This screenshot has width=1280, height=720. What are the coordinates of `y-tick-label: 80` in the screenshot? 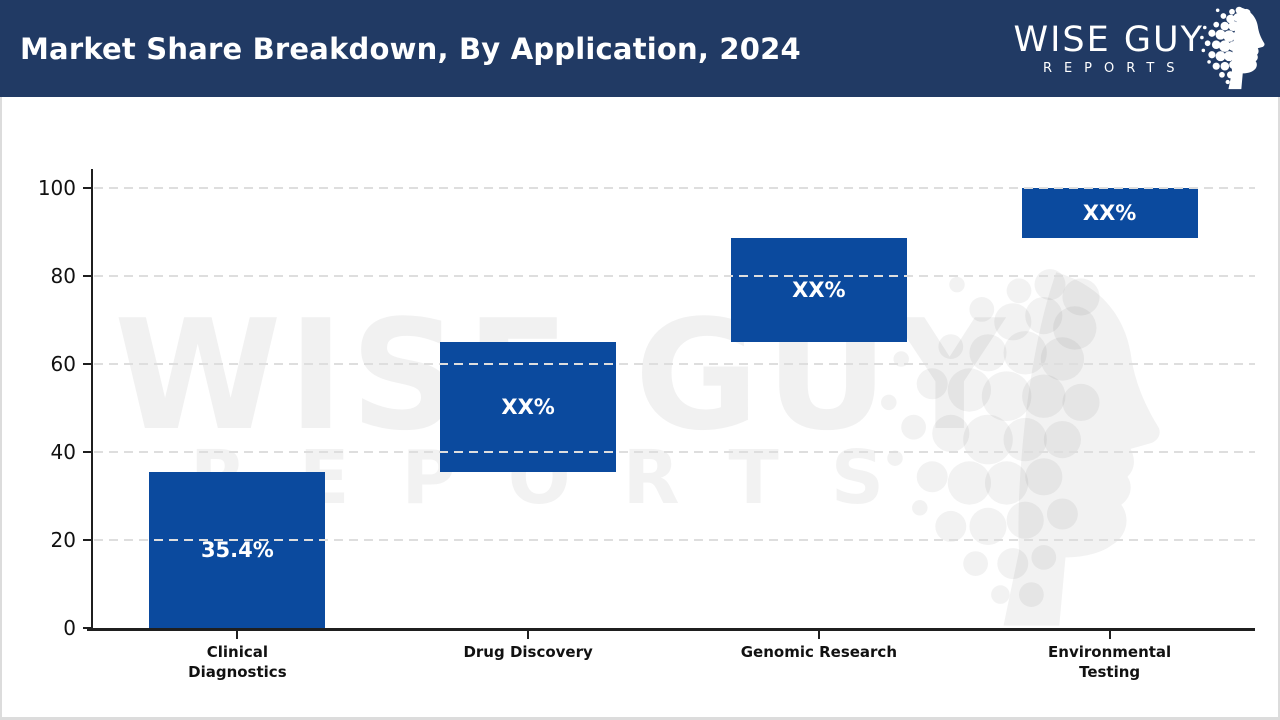 It's located at (63, 275).